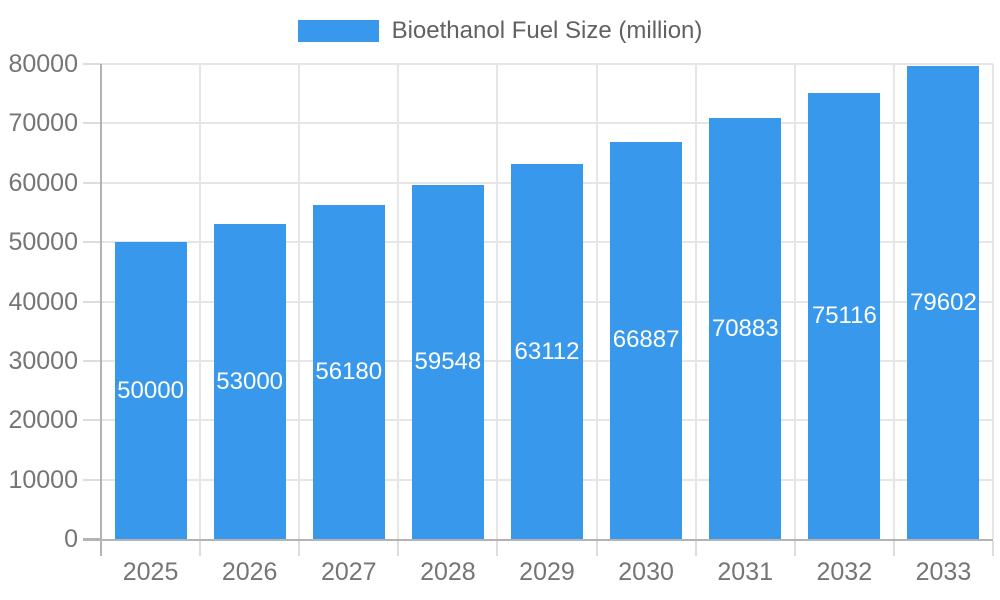 The height and width of the screenshot is (600, 1000). I want to click on x-axis-line, so click(538, 540).